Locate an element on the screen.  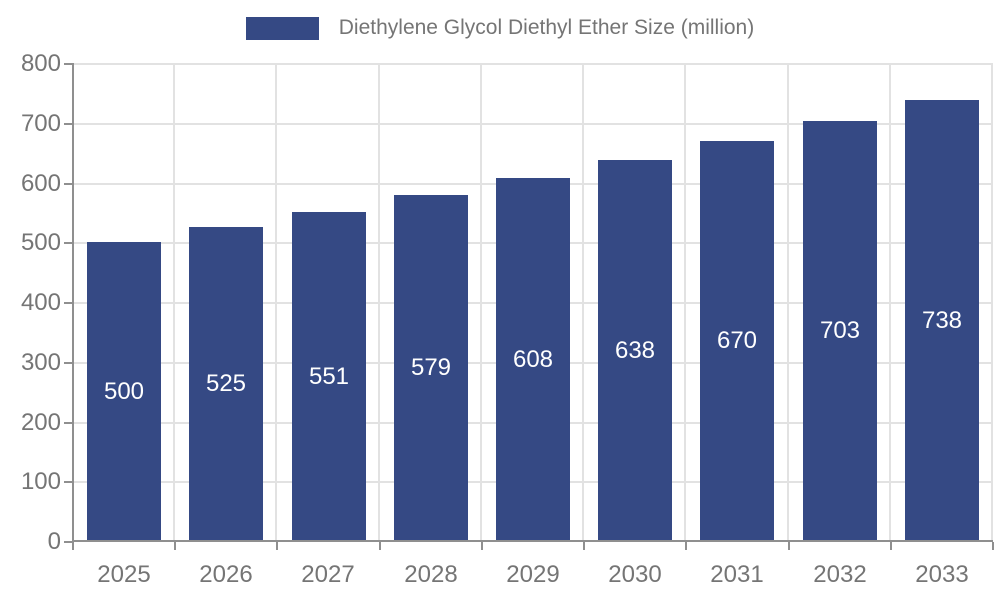
x-axis-tick-label: 2027 is located at coordinates (328, 574).